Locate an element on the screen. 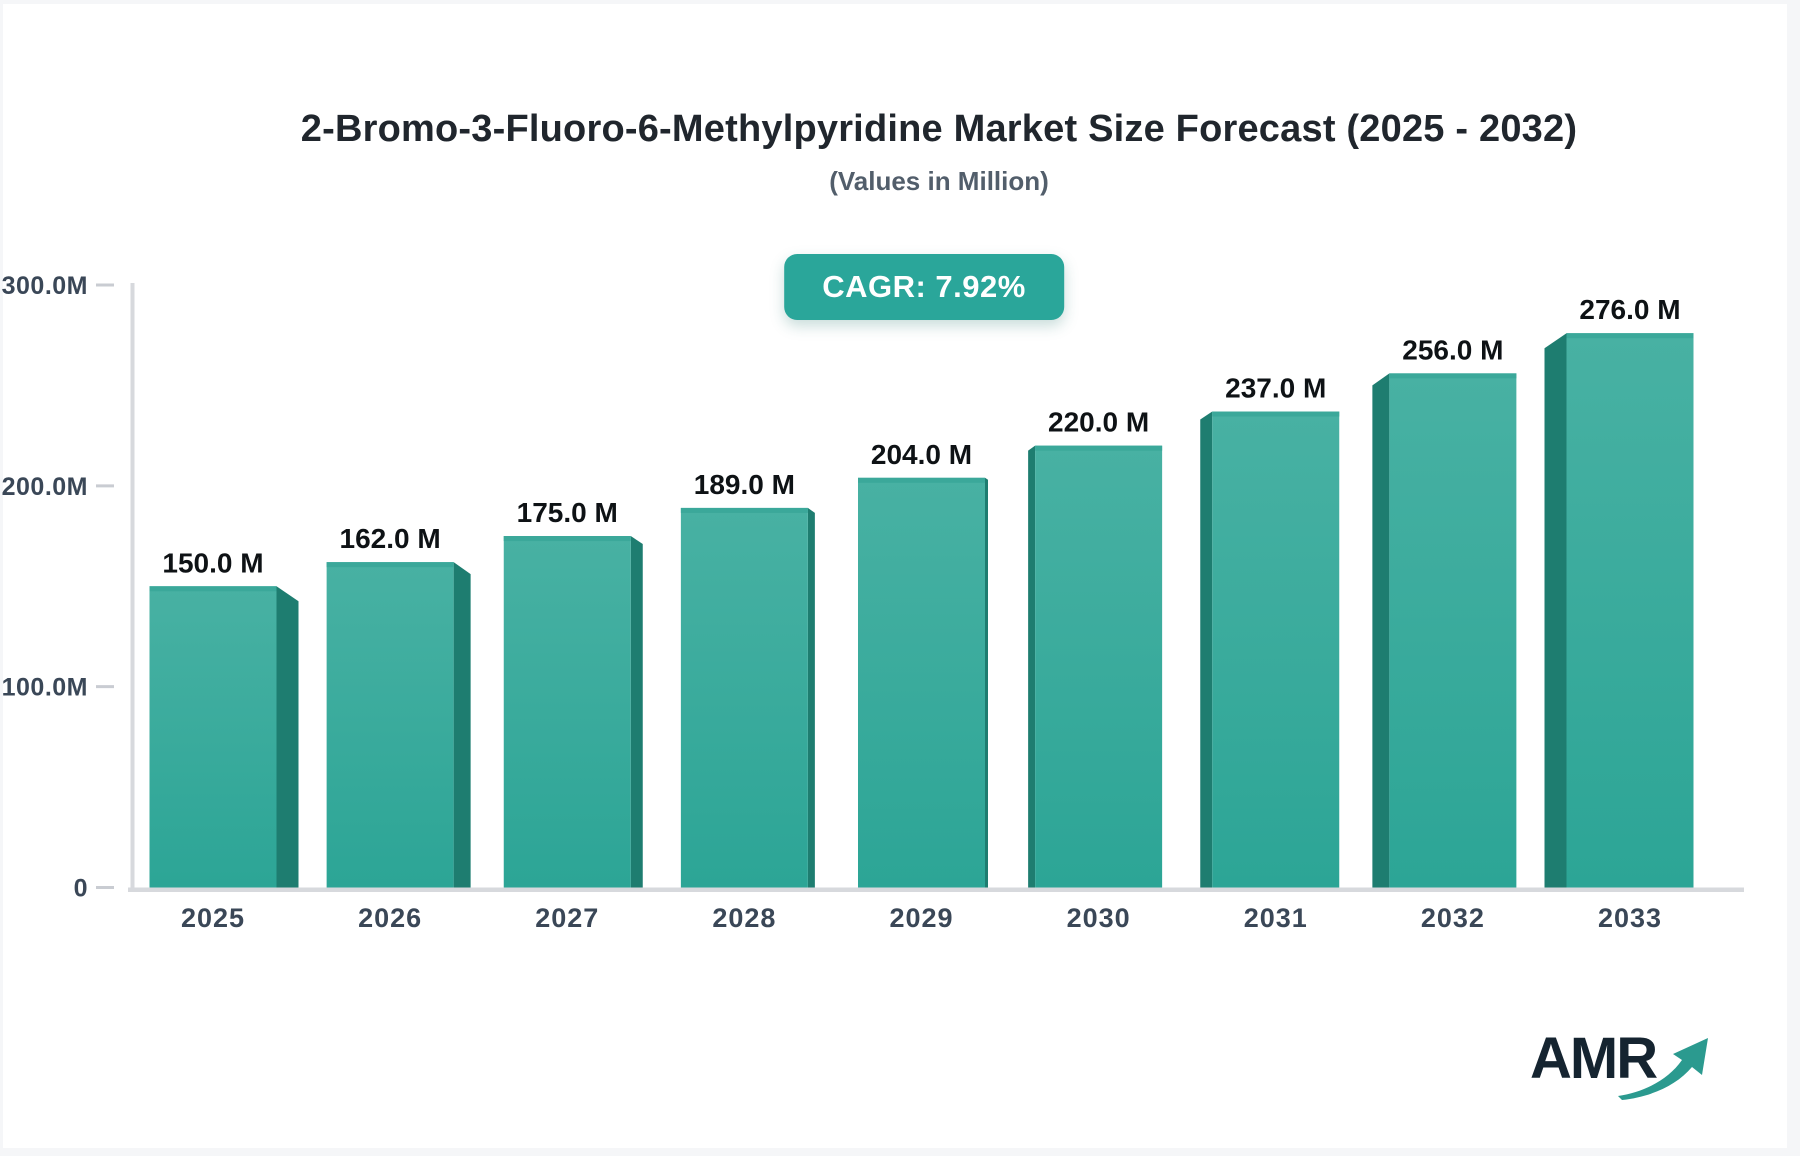 The image size is (1800, 1156). y-axis-label: 100.0M is located at coordinates (45, 688).